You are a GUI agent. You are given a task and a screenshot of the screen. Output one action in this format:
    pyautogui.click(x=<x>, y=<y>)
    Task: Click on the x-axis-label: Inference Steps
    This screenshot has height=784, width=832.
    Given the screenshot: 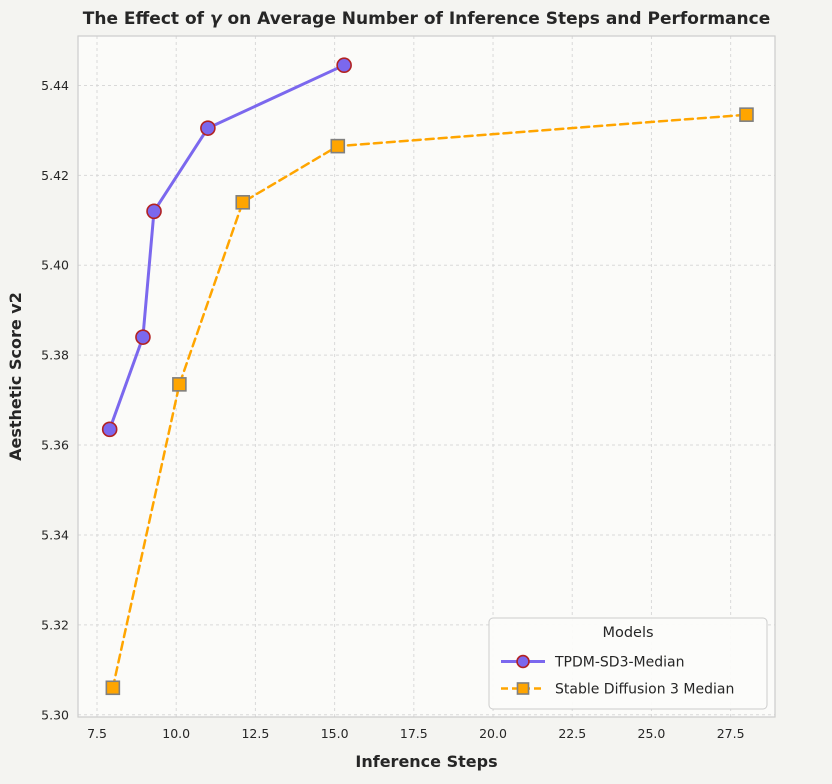 What is the action you would take?
    pyautogui.click(x=426, y=761)
    